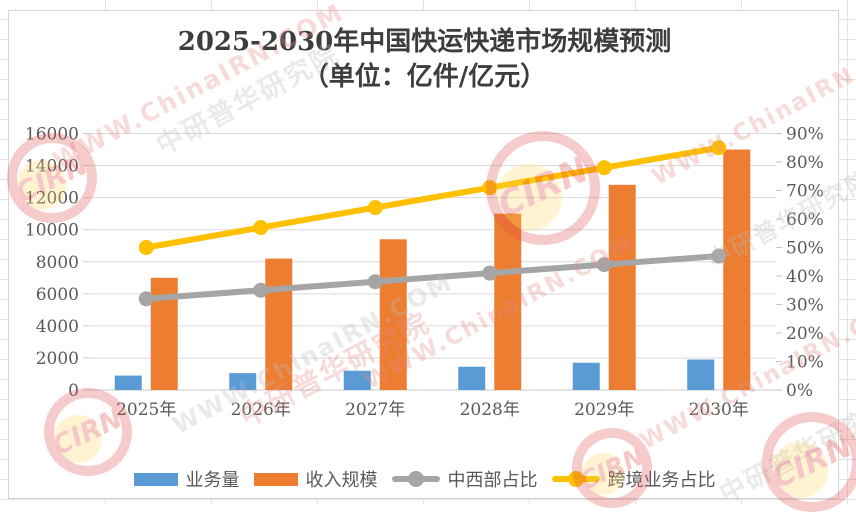  What do you see at coordinates (424, 60) in the screenshot?
I see `chart-title-block: 2025-2030年中国快运快递市场规模预测 （单位：亿件/亿元）` at bounding box center [424, 60].